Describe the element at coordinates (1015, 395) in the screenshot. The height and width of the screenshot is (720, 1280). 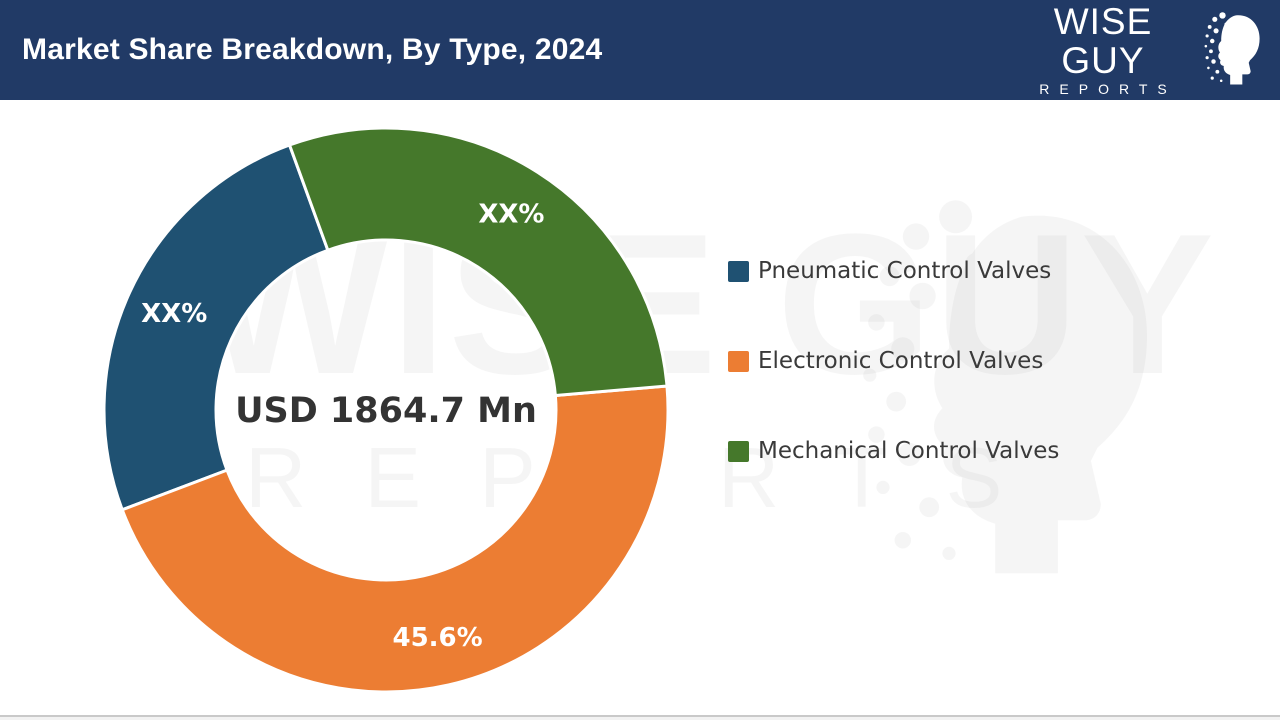
I see `watermark-face-icon` at that location.